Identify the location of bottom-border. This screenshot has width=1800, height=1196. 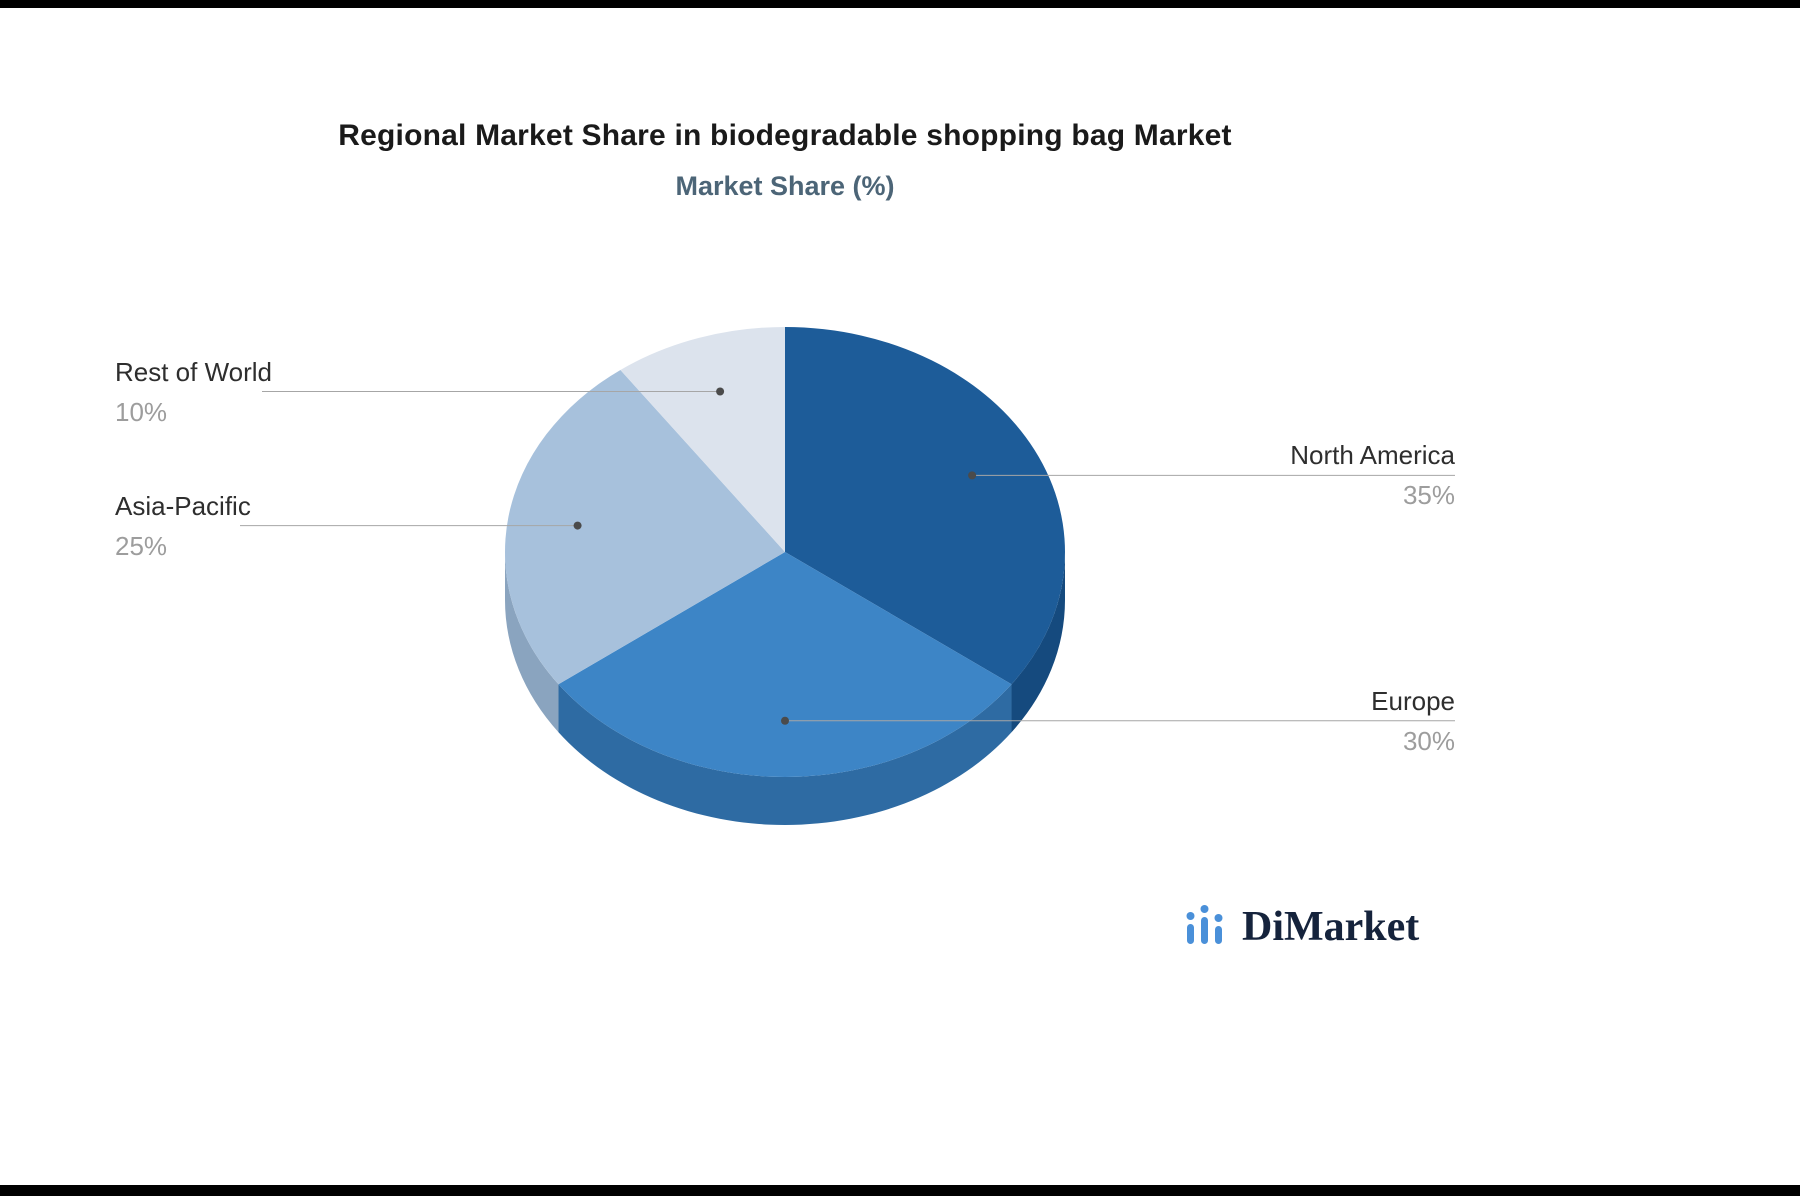
(900, 1190).